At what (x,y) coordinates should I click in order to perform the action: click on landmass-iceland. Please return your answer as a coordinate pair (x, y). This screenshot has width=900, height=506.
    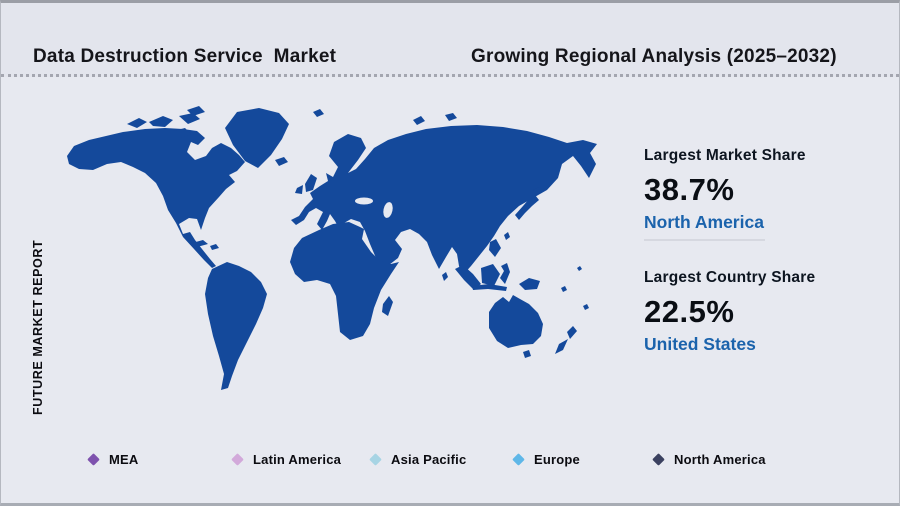
    Looking at the image, I should click on (281, 161).